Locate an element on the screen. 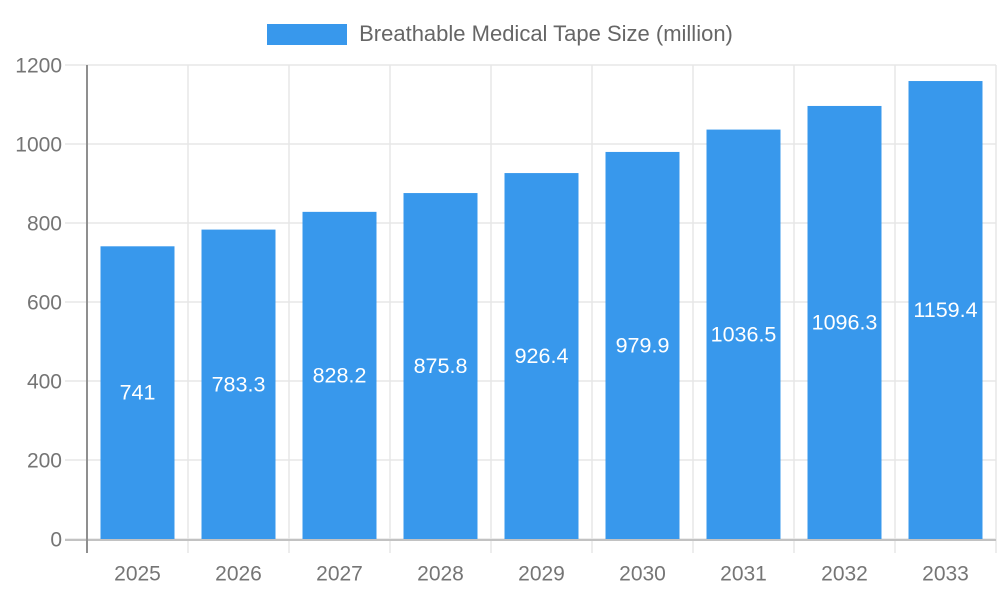  bar-value-label: 979.9 is located at coordinates (643, 345).